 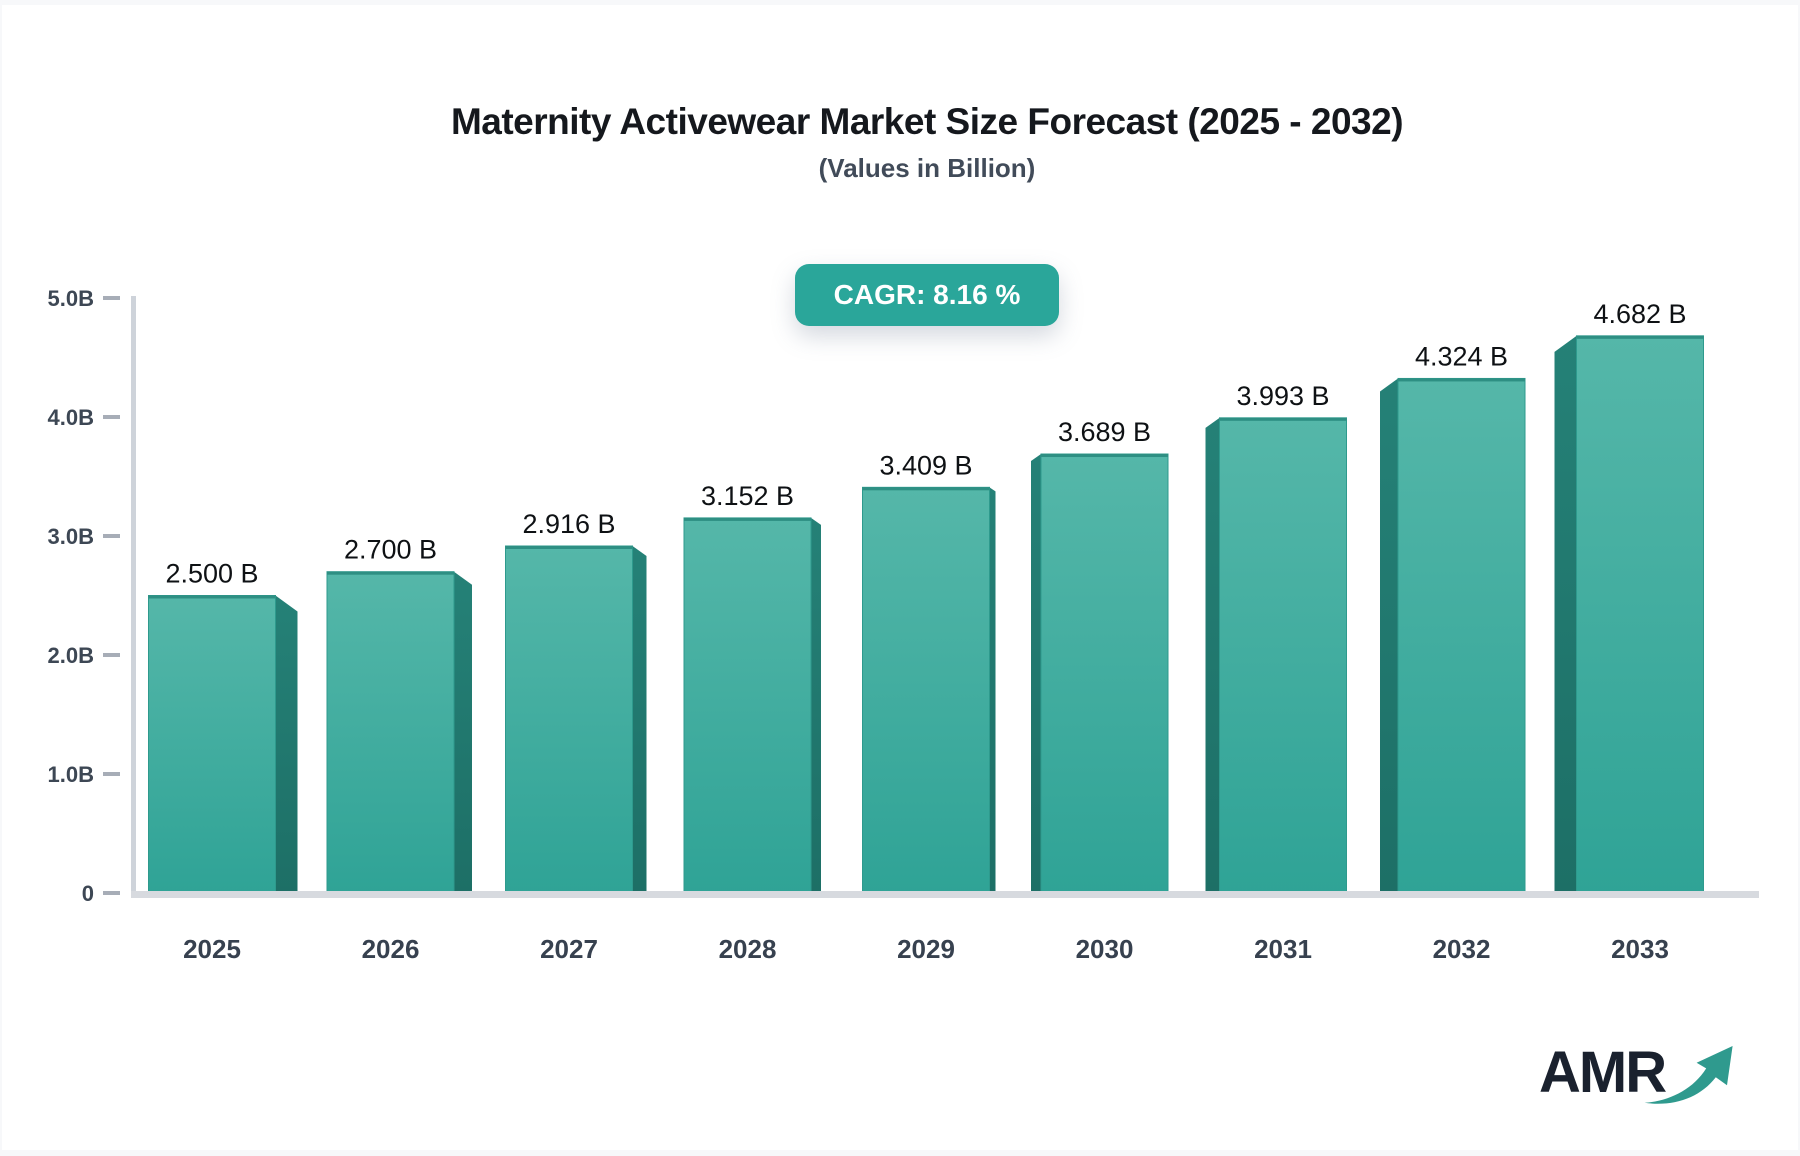 I want to click on x-tick-label: 2029, so click(x=926, y=949).